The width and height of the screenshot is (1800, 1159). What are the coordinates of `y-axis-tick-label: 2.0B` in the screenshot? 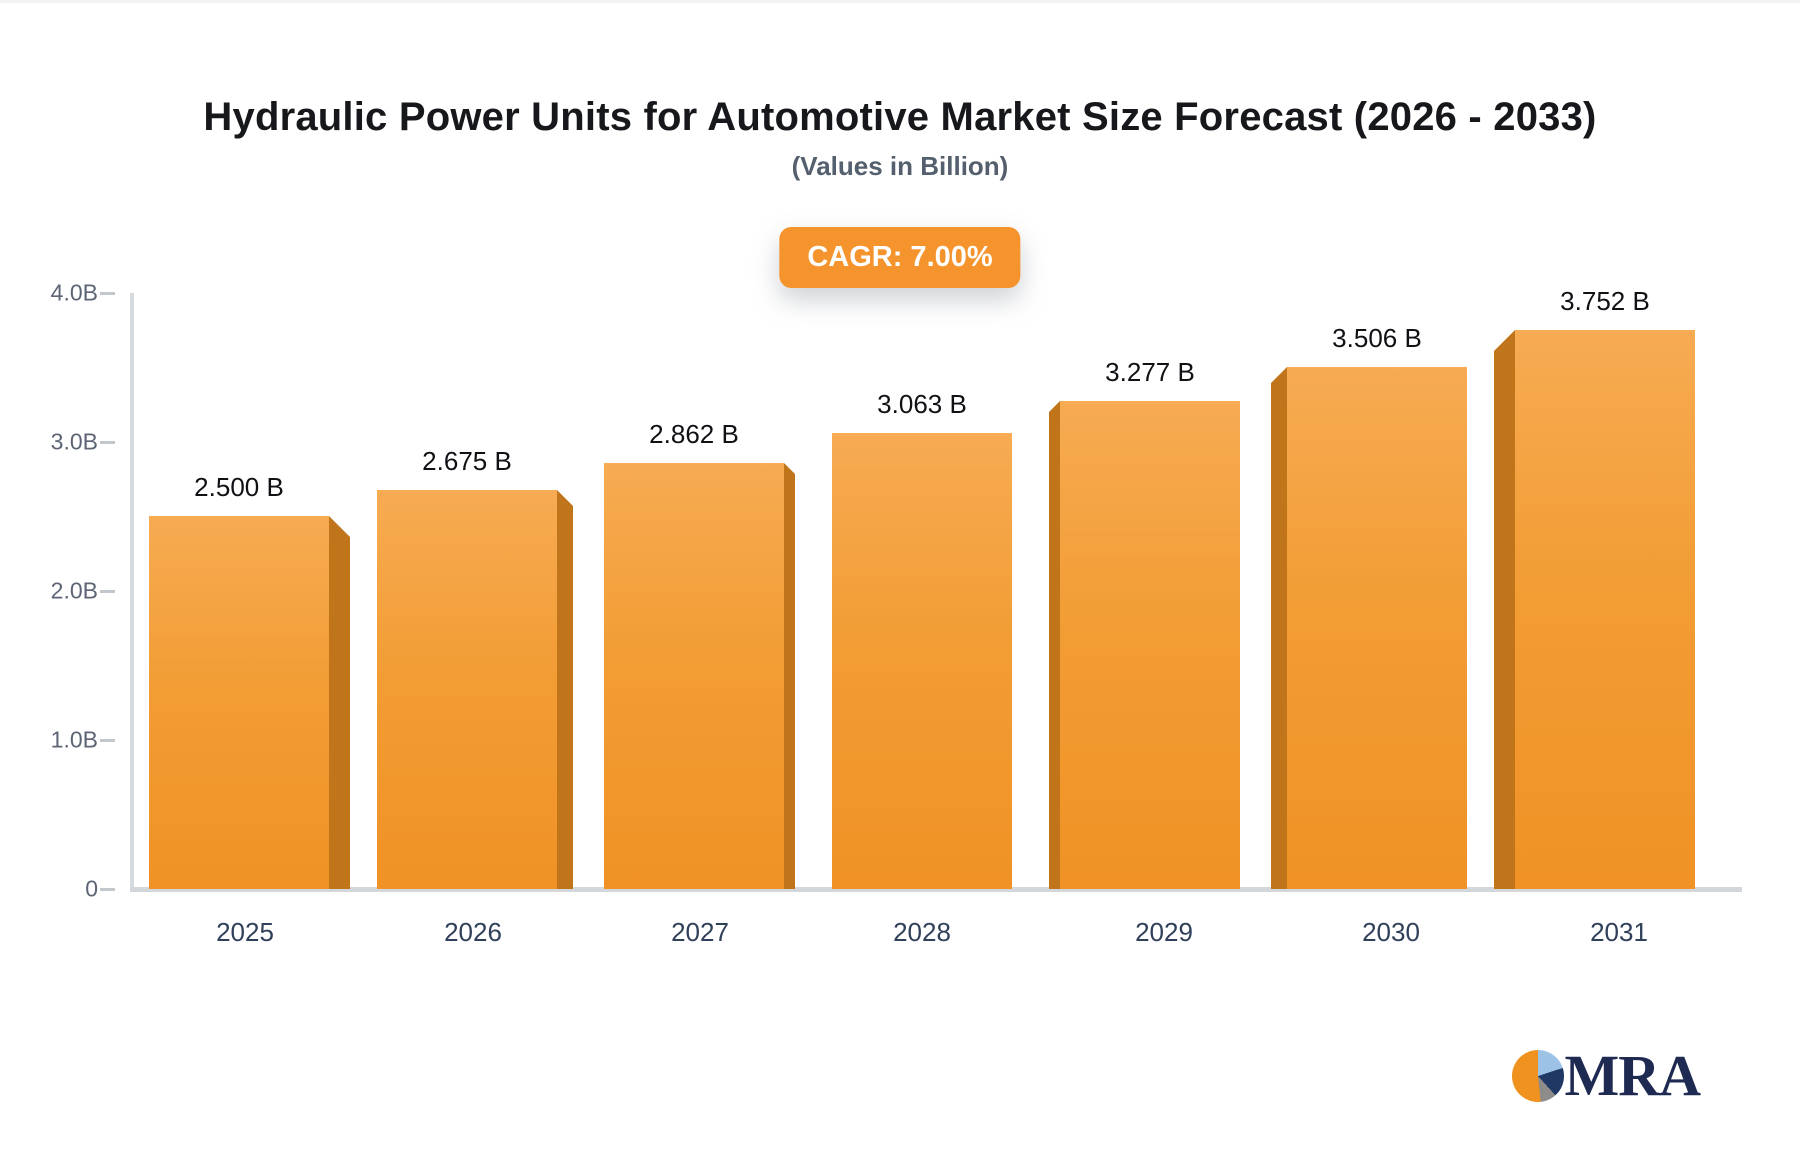 It's located at (74, 590).